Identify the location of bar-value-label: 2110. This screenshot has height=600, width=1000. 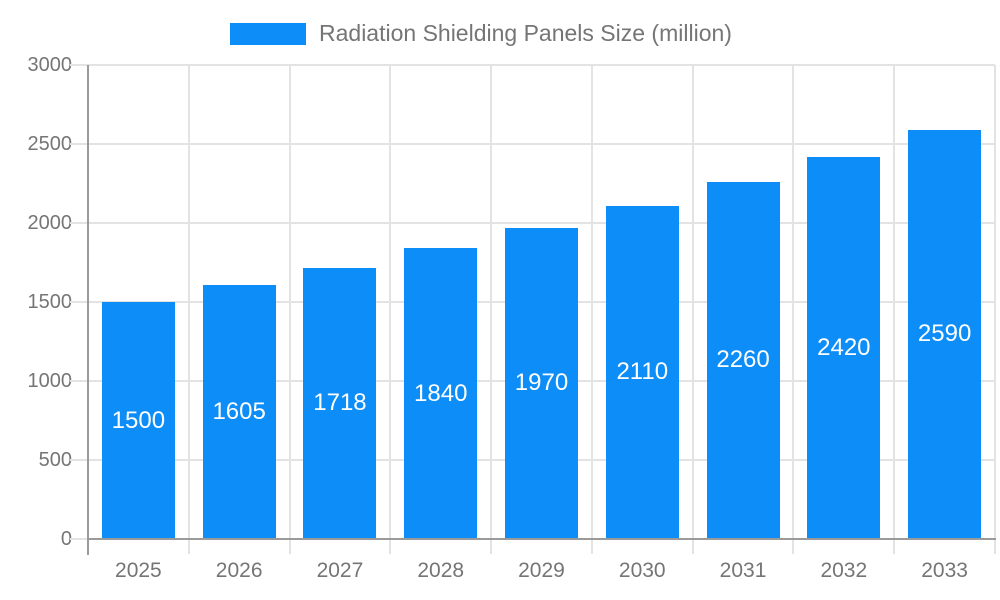
(642, 372).